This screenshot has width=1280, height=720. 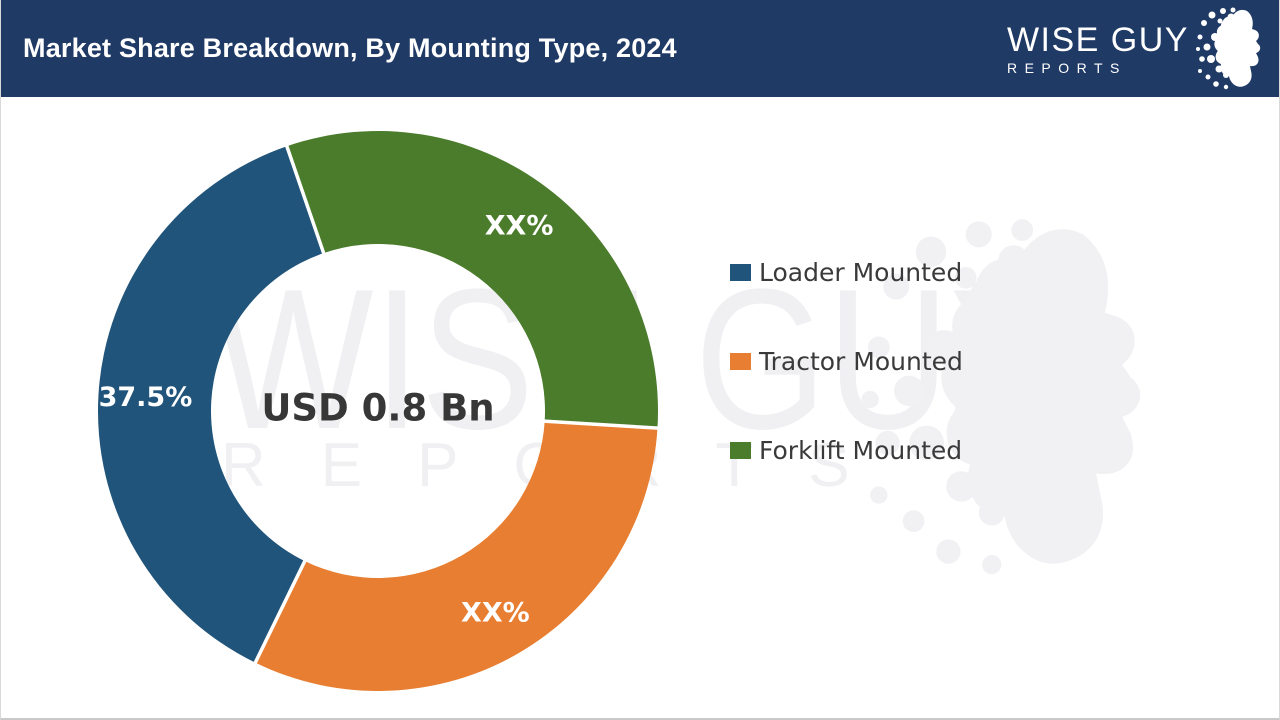 I want to click on legend-swatch-tractor-mounted-icon, so click(x=740, y=361).